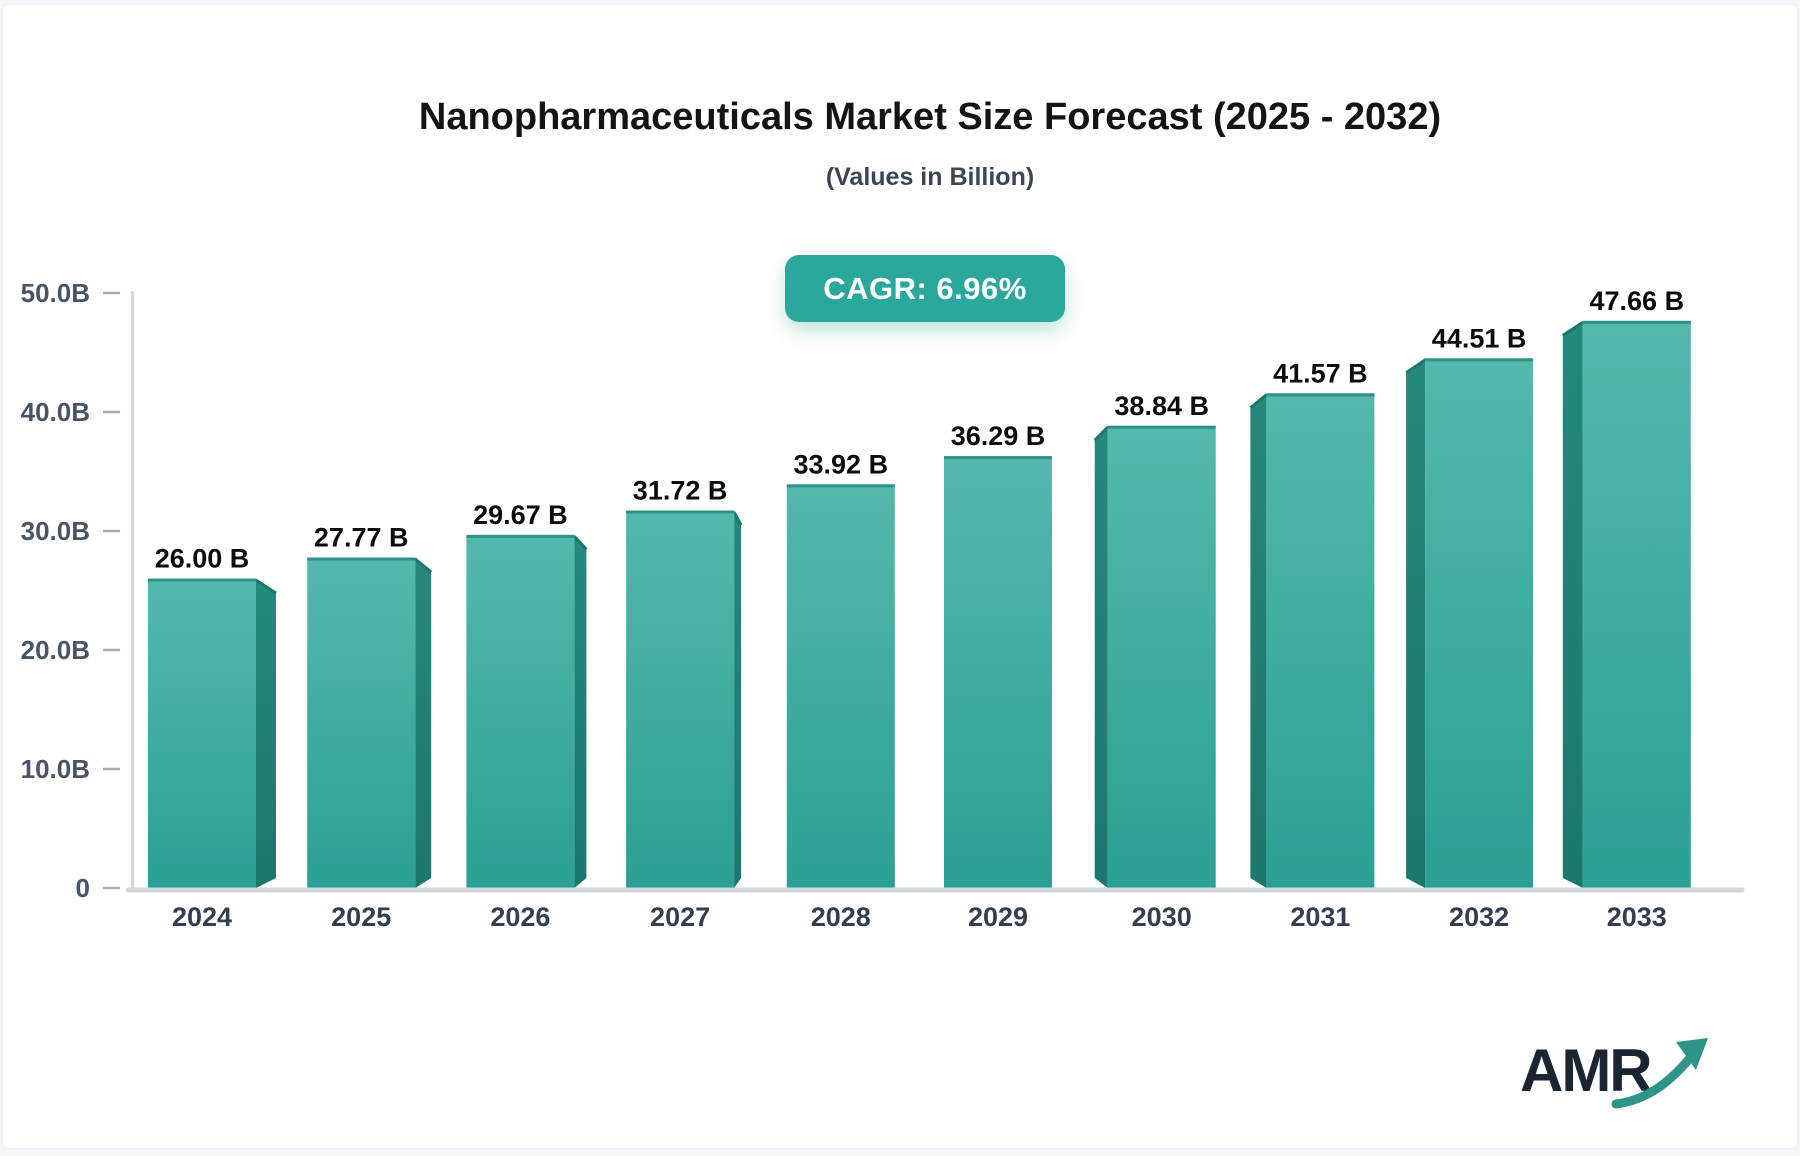  I want to click on bar-value-label: 31.72 B, so click(680, 491).